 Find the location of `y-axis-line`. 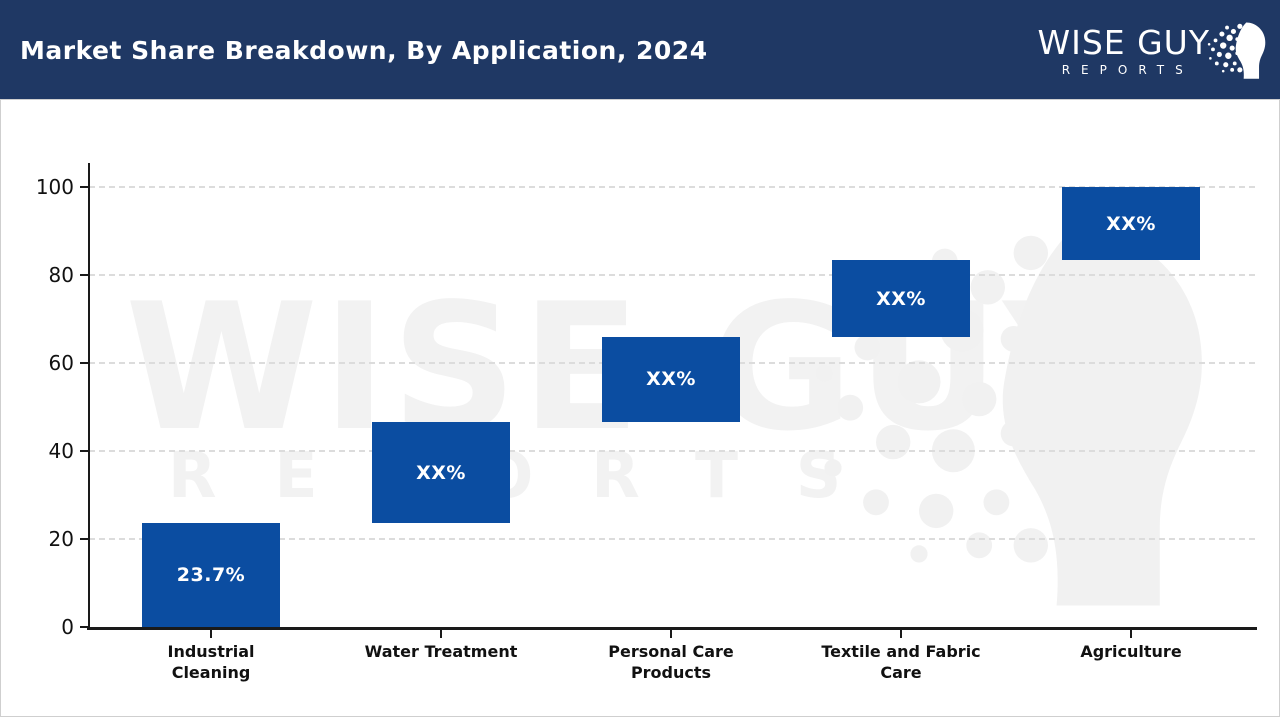

y-axis-line is located at coordinates (89, 396).